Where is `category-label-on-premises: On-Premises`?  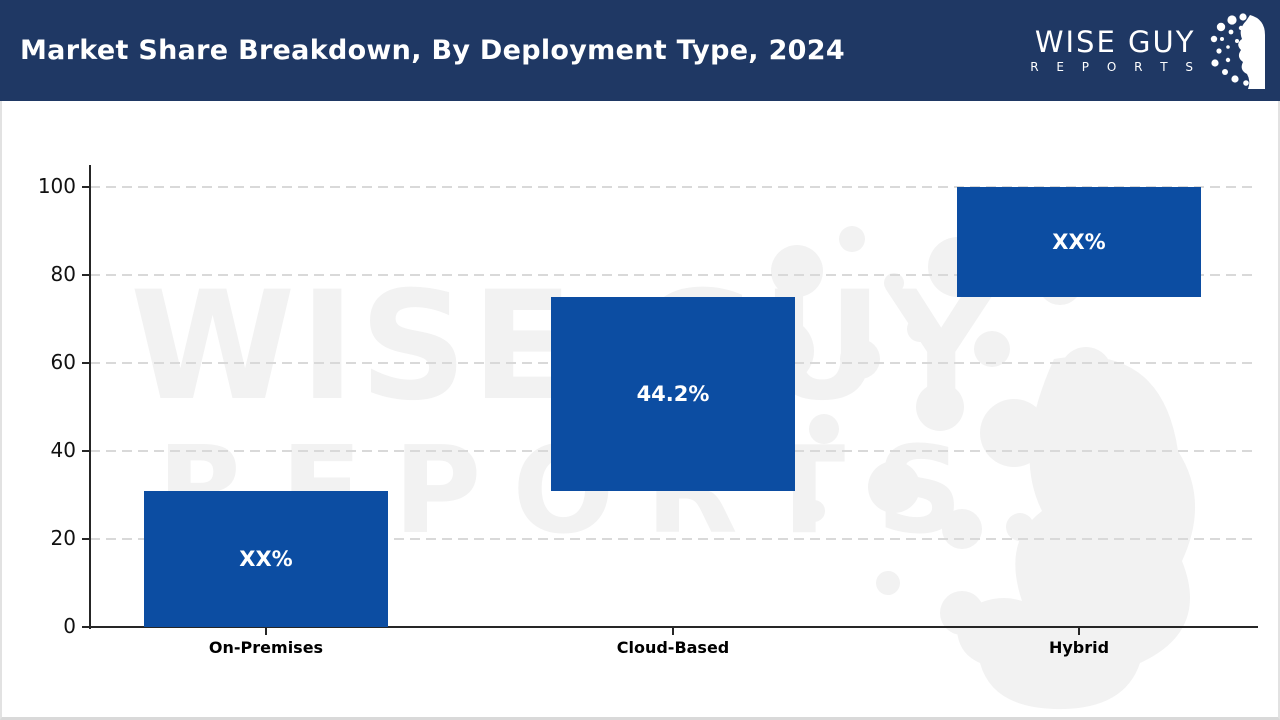
category-label-on-premises: On-Premises is located at coordinates (266, 647).